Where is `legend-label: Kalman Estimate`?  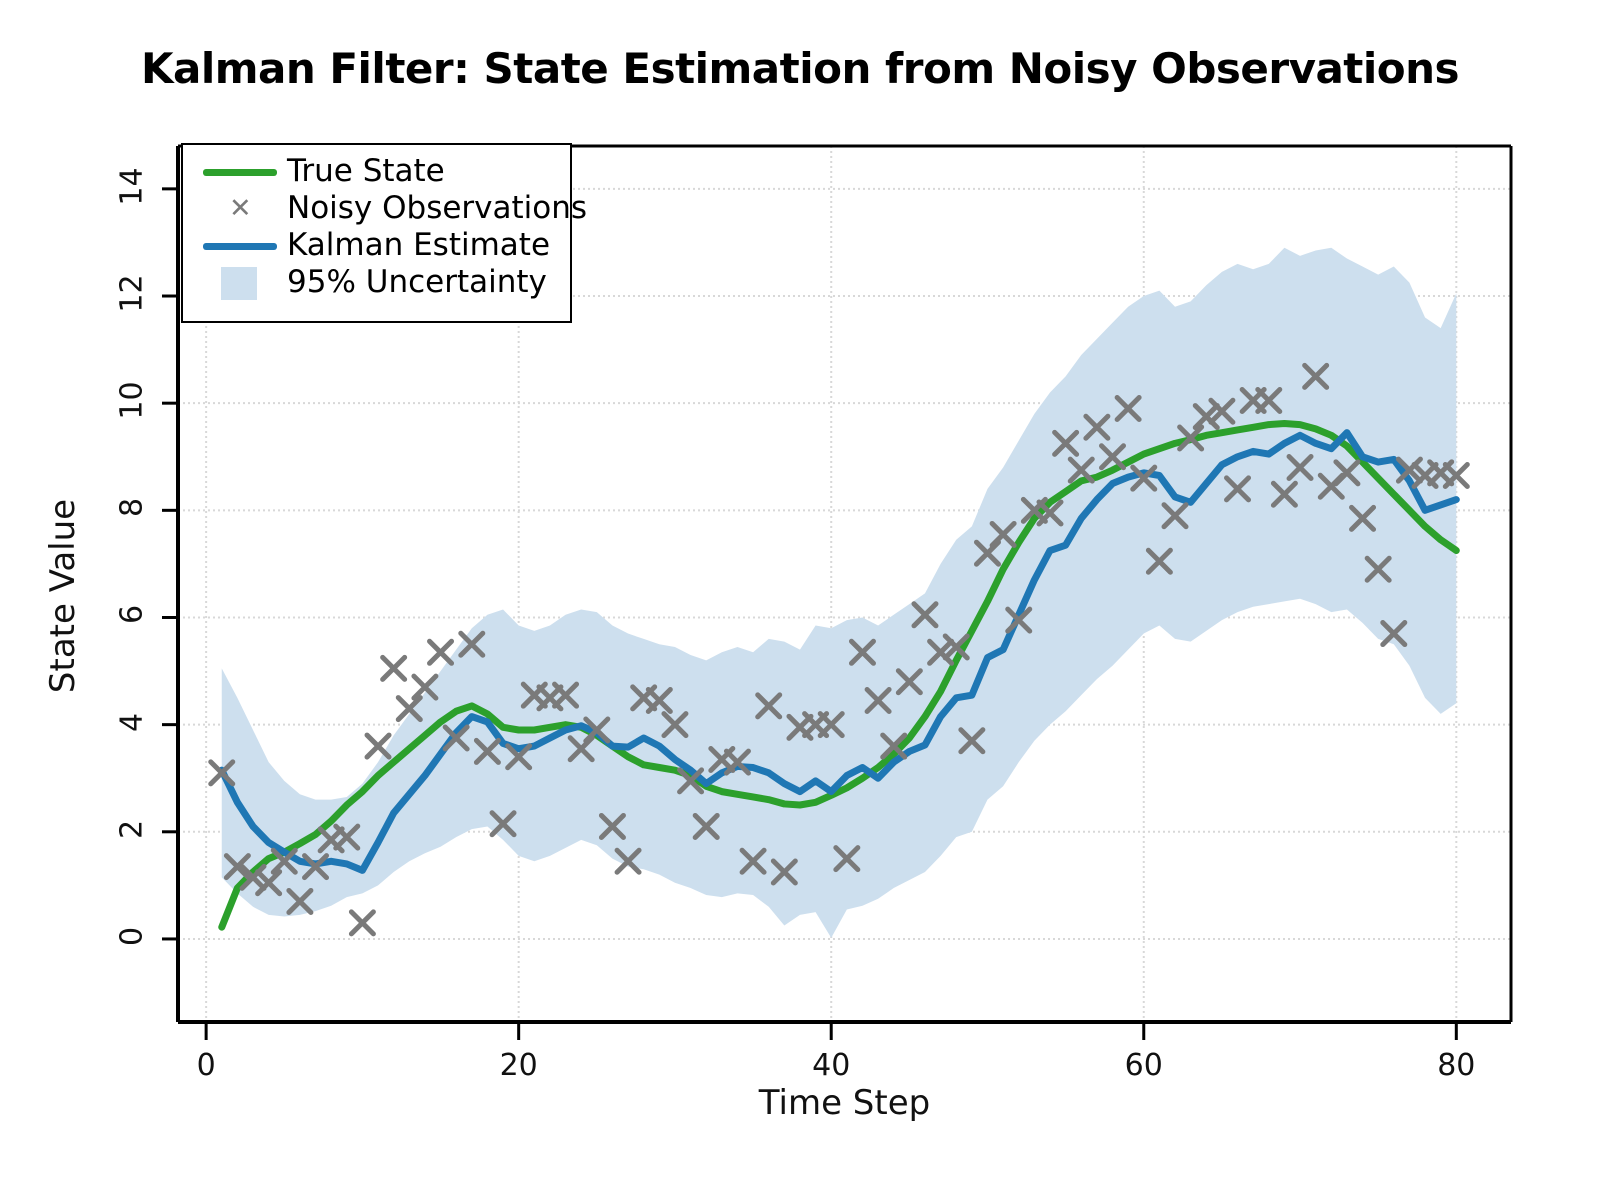 legend-label: Kalman Estimate is located at coordinates (419, 245).